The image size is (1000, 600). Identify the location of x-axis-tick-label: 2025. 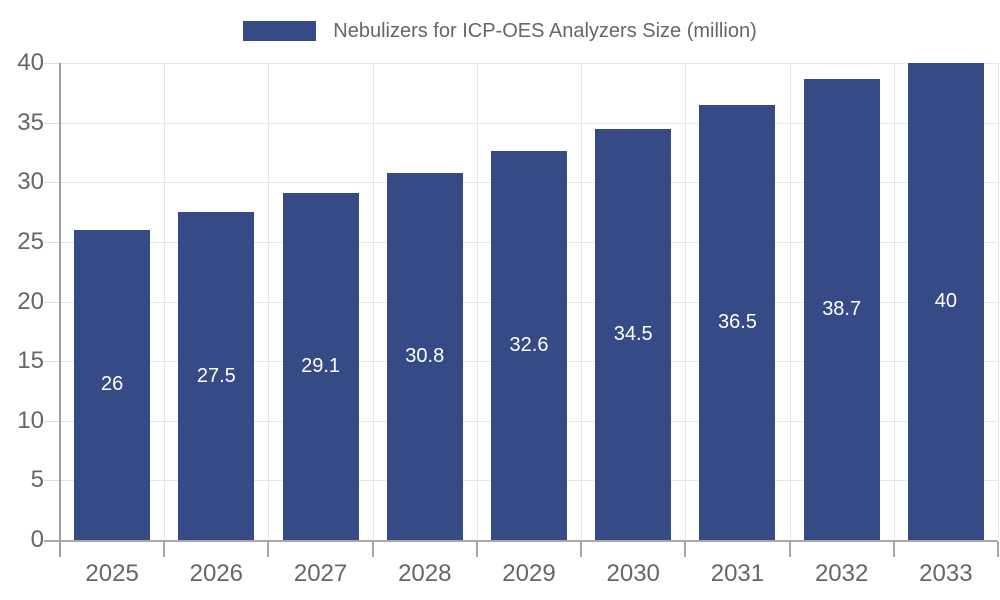
(112, 573).